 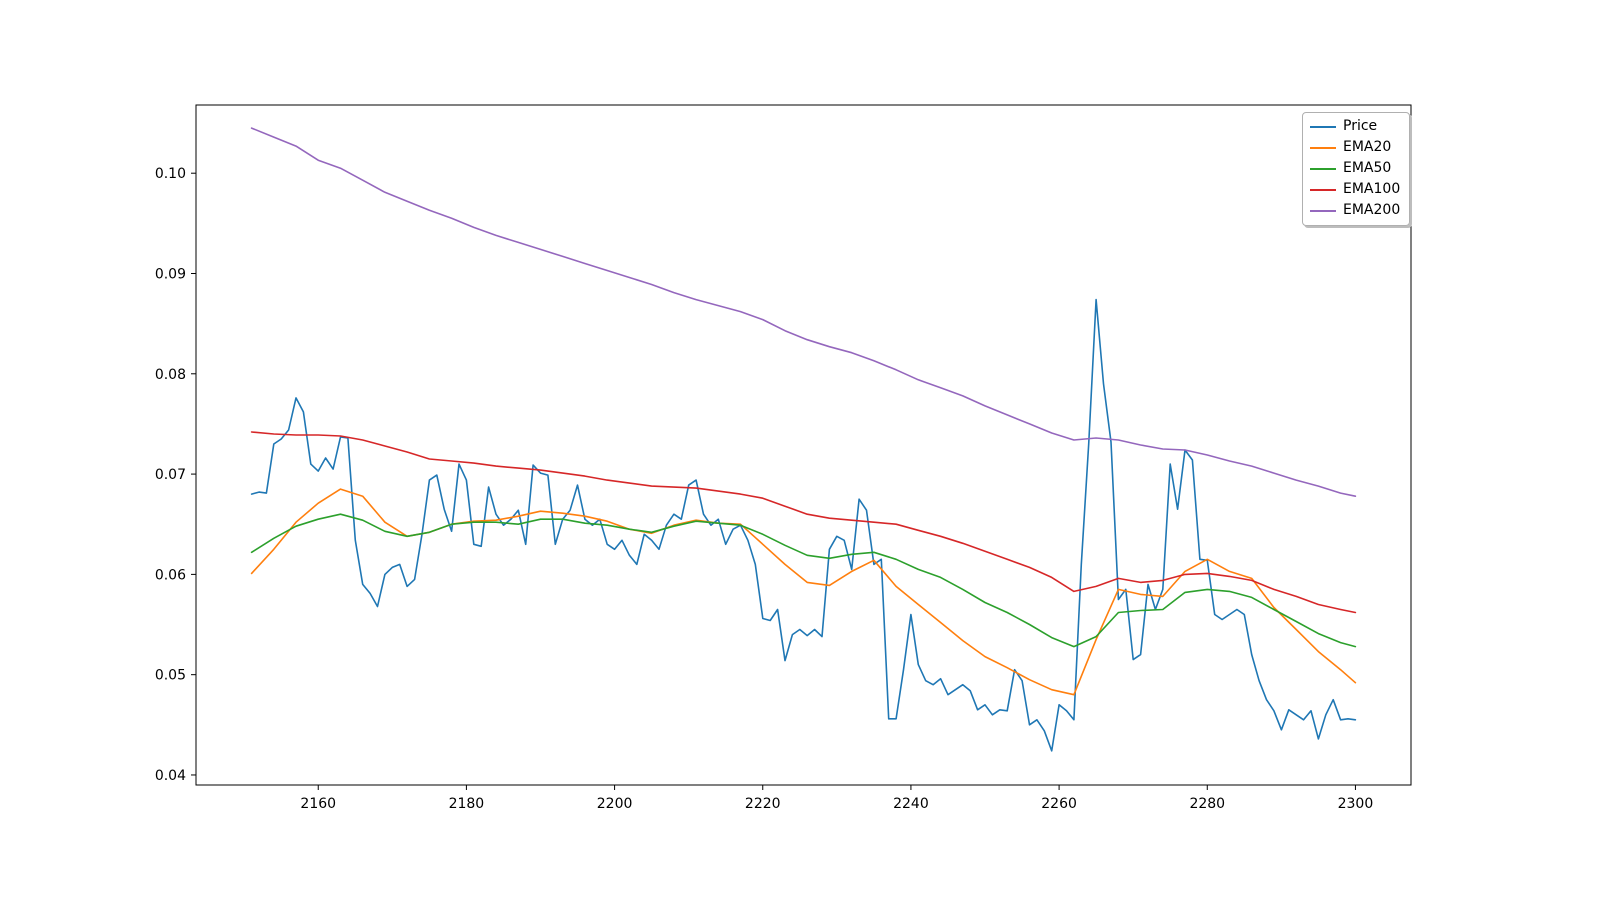 I want to click on legend-item-ema200: EMA200, so click(x=1355, y=210).